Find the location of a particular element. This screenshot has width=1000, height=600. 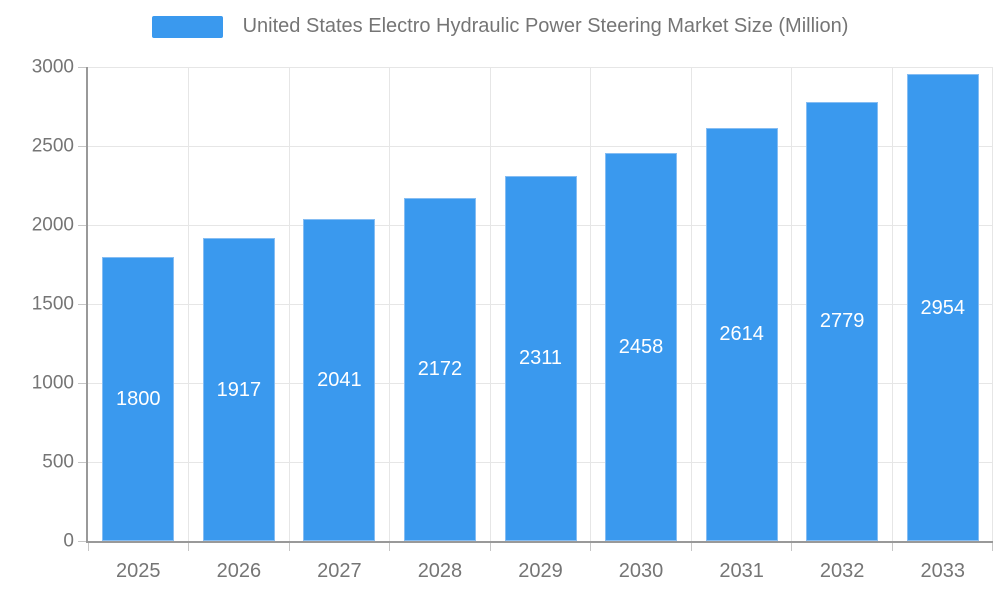

bar-value-label: 2458 is located at coordinates (641, 346).